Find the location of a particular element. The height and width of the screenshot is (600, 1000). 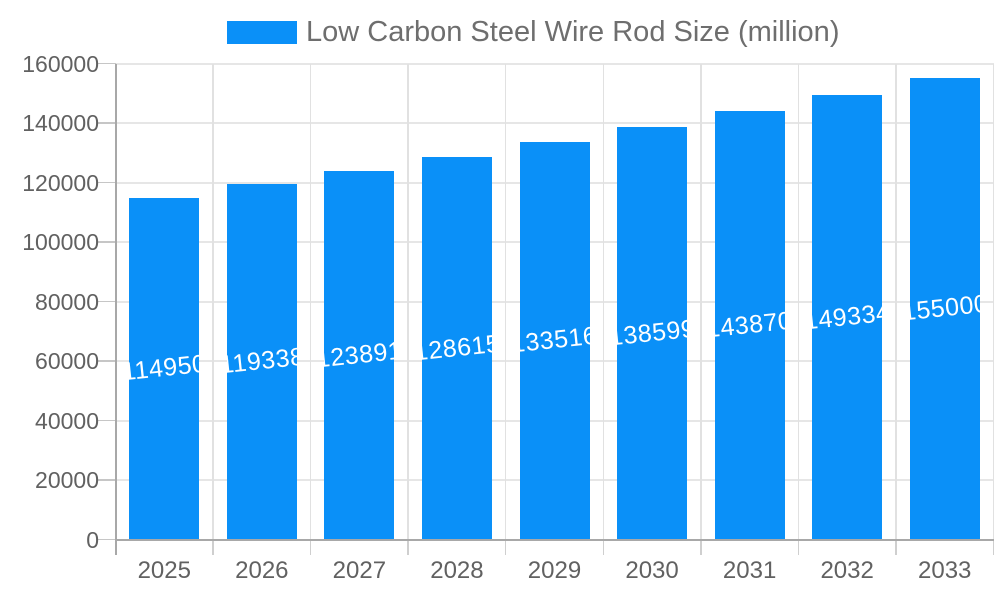

bar-2028: 128615 is located at coordinates (456, 348).